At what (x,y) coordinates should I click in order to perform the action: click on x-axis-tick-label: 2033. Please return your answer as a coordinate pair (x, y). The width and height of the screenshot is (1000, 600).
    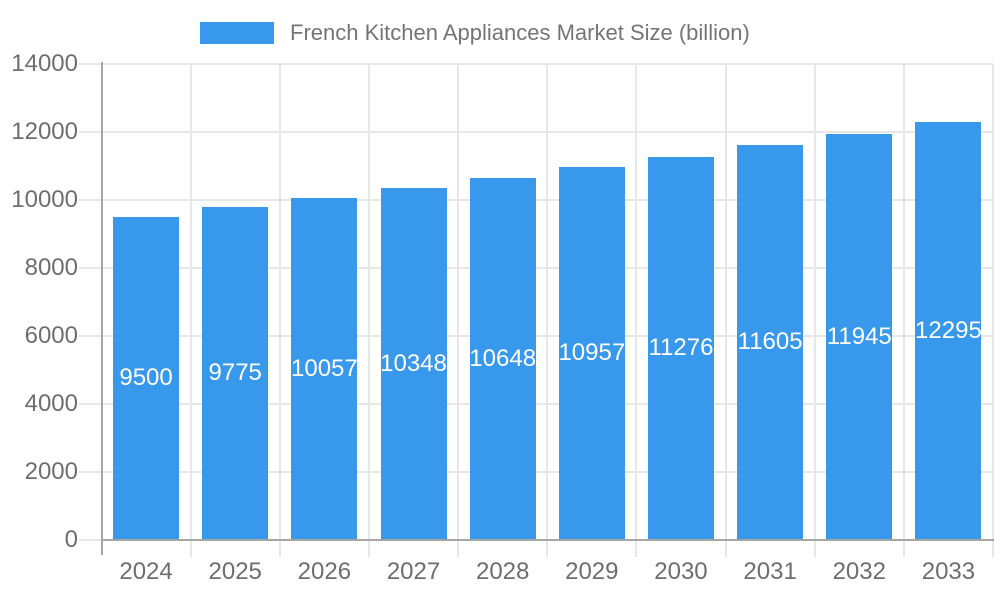
    Looking at the image, I should click on (948, 571).